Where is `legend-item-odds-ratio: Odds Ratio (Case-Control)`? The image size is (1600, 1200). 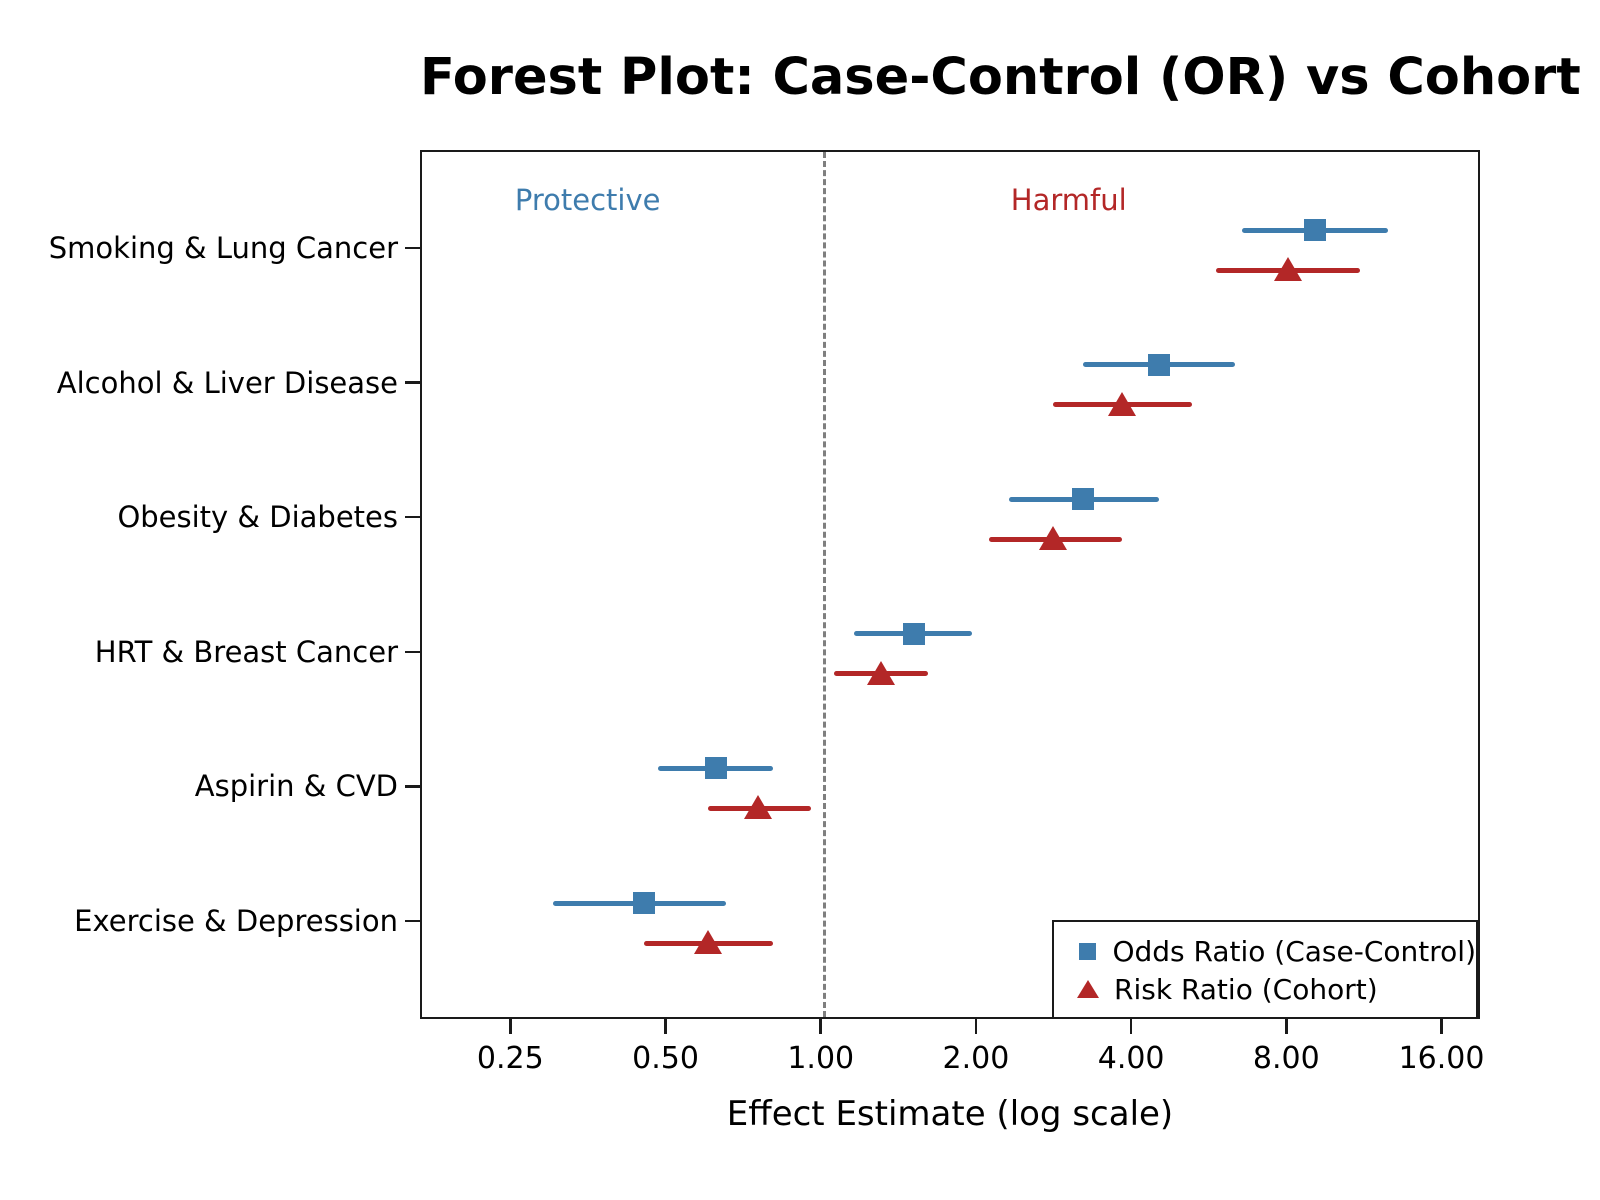
legend-item-odds-ratio: Odds Ratio (Case-Control) is located at coordinates (1272, 951).